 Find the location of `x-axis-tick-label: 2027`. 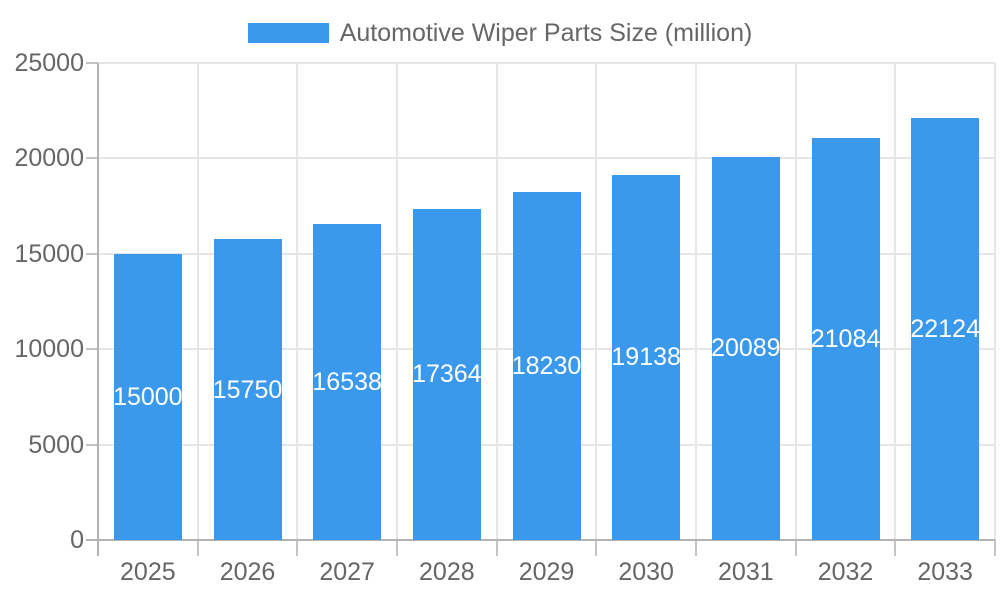

x-axis-tick-label: 2027 is located at coordinates (347, 572).